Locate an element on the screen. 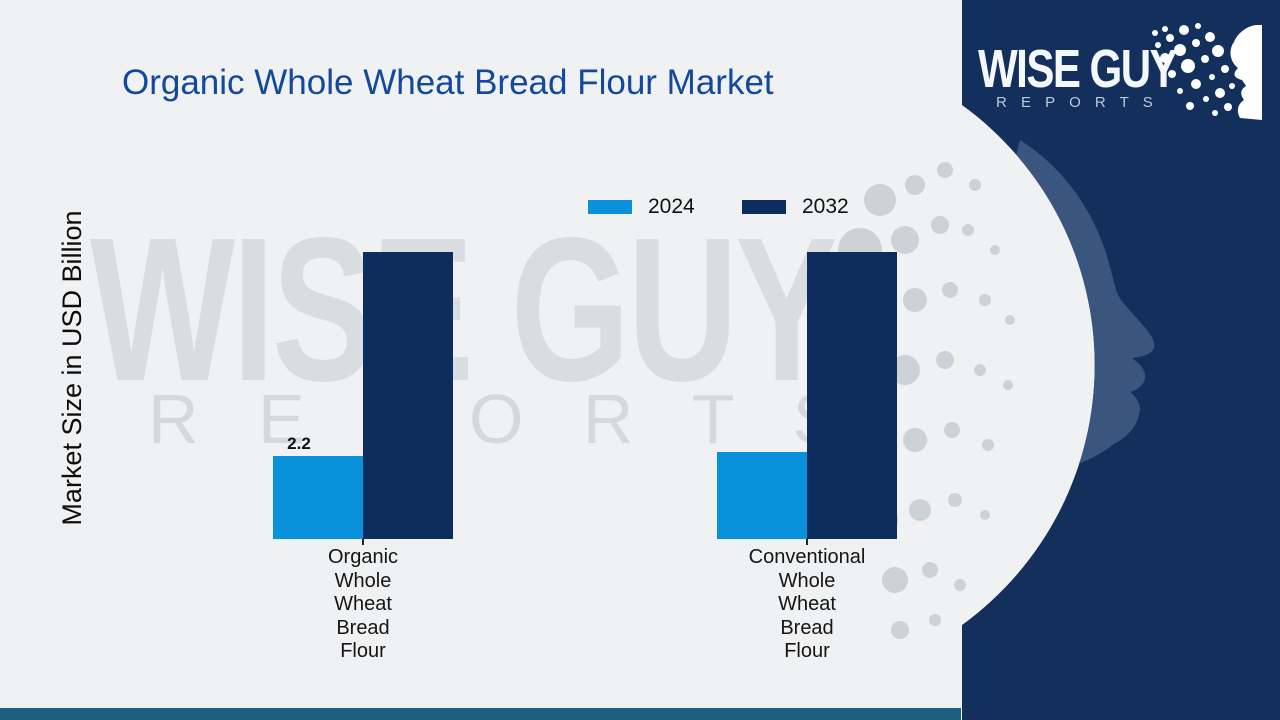 This screenshot has height=720, width=1280. legend-item-2024: 2024 is located at coordinates (641, 206).